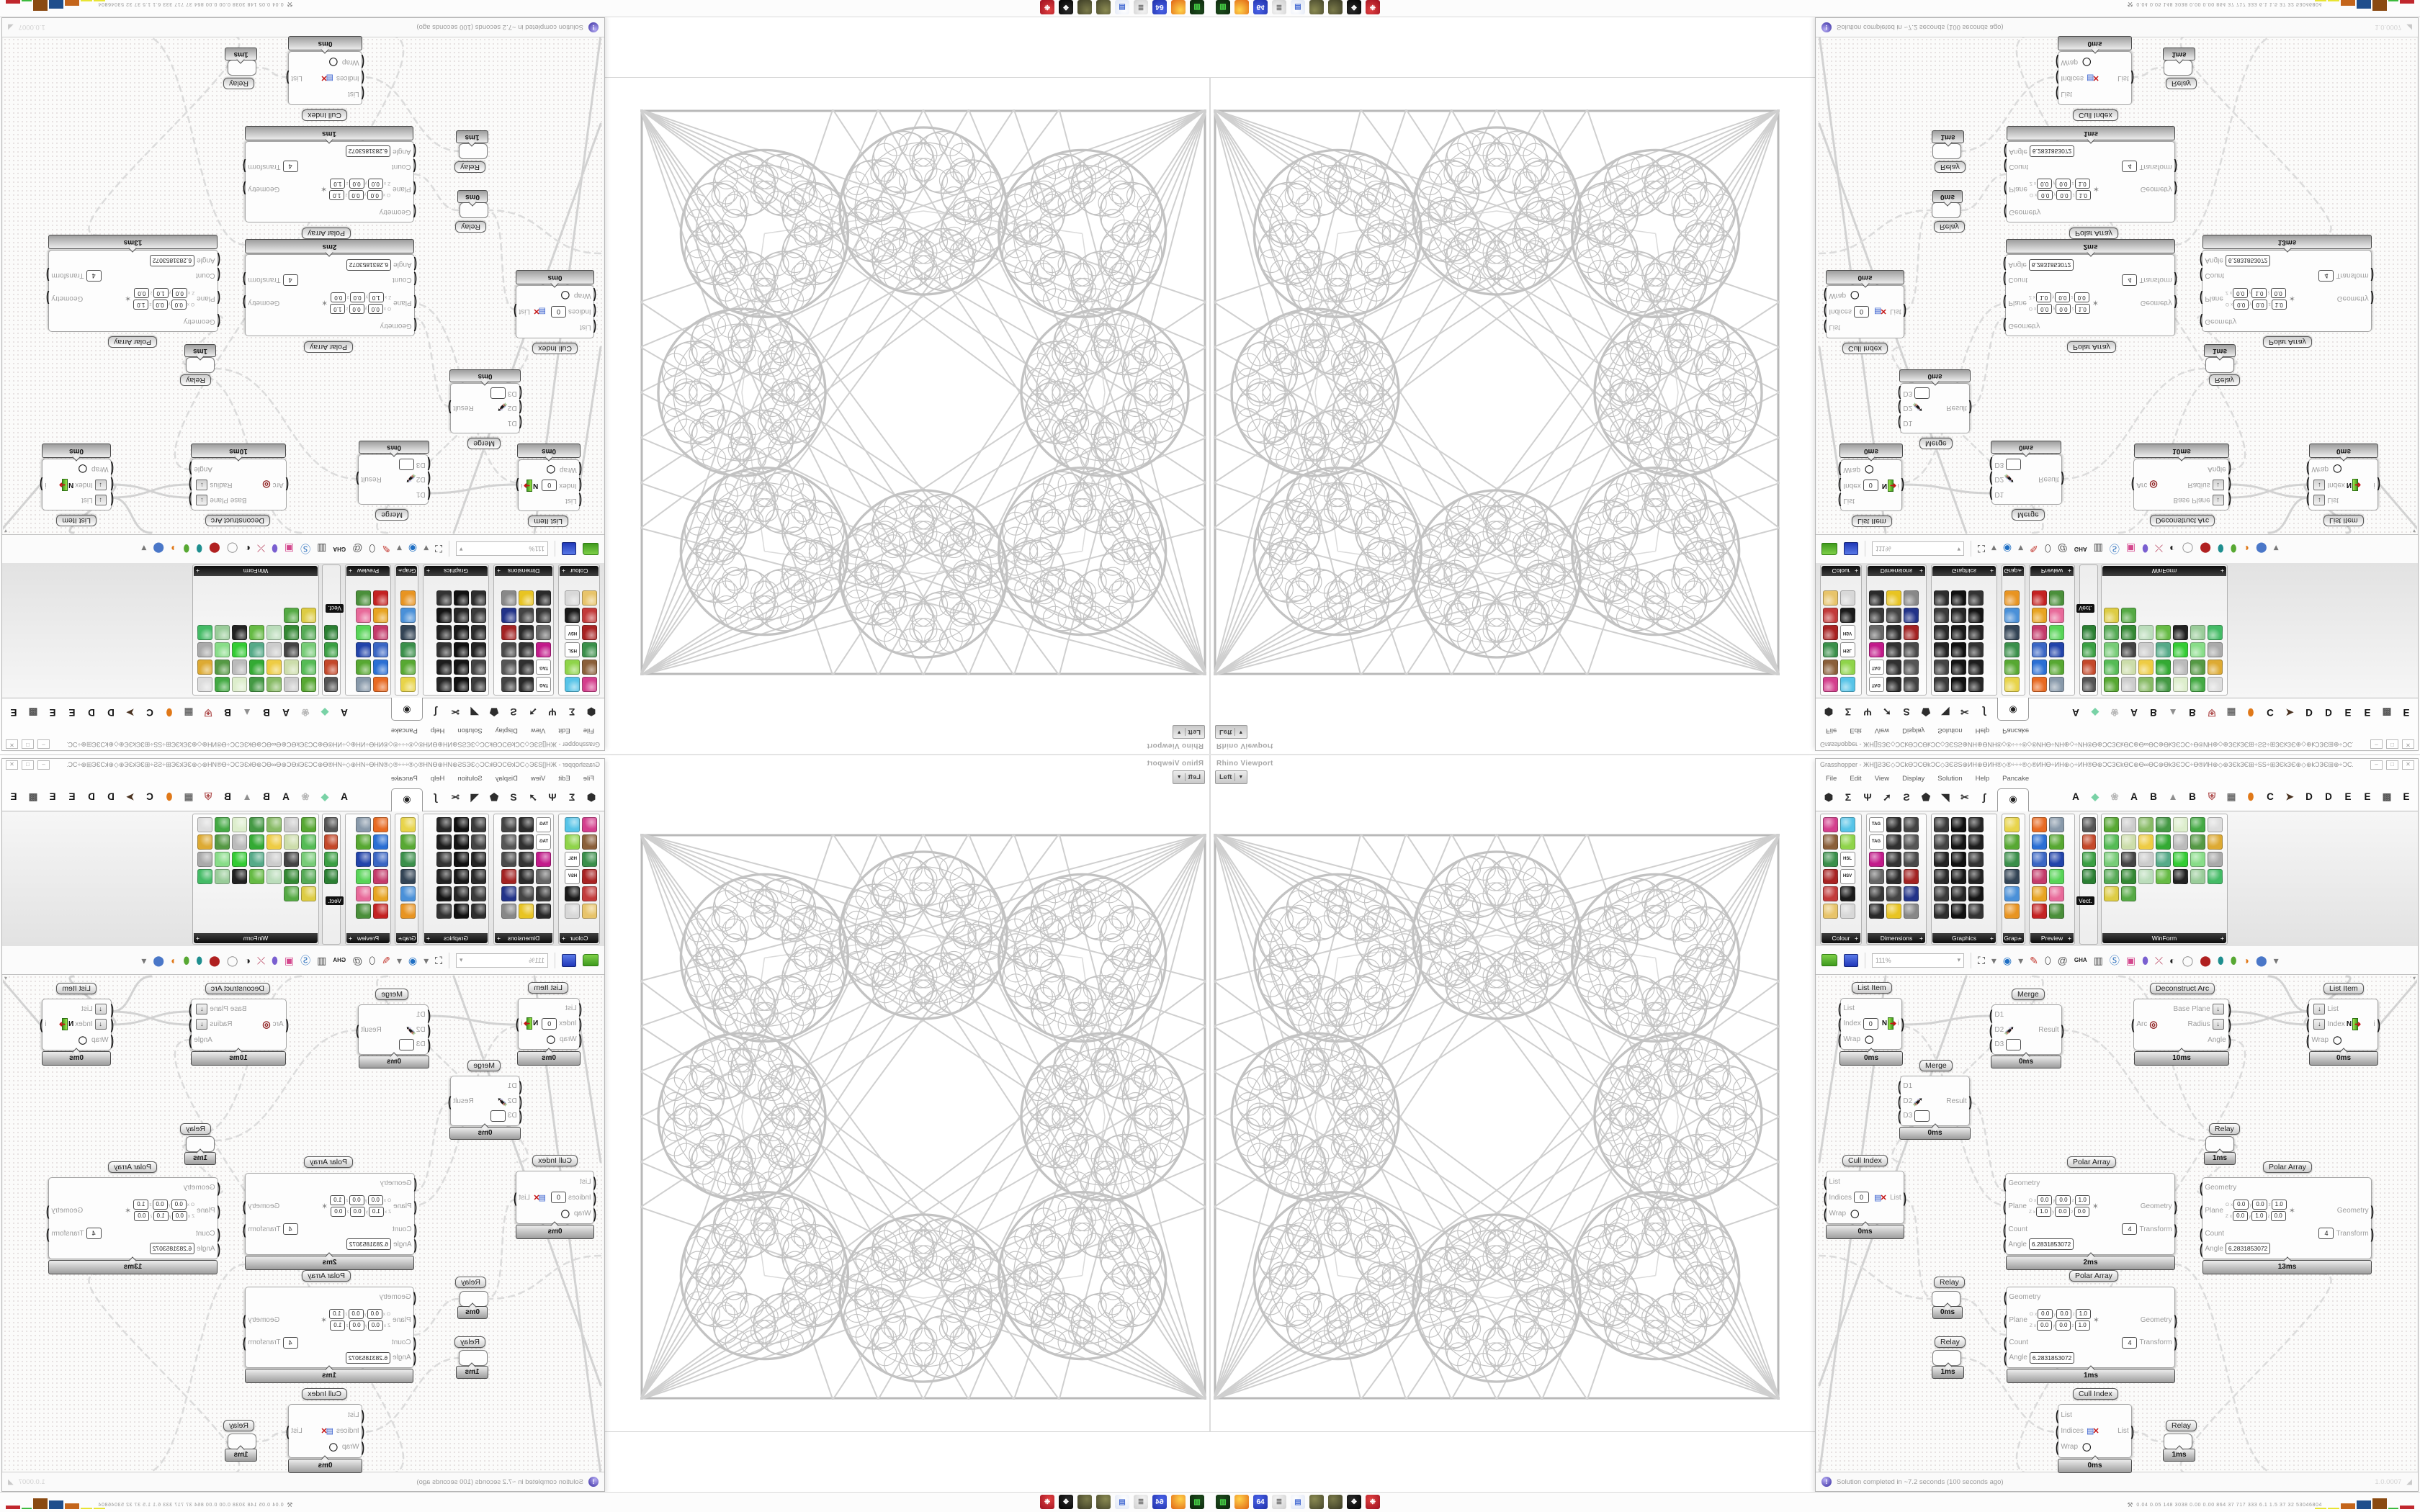 Image resolution: width=2420 pixels, height=1512 pixels. Describe the element at coordinates (494, 712) in the screenshot. I see `category-tab-icon: ⬟` at that location.